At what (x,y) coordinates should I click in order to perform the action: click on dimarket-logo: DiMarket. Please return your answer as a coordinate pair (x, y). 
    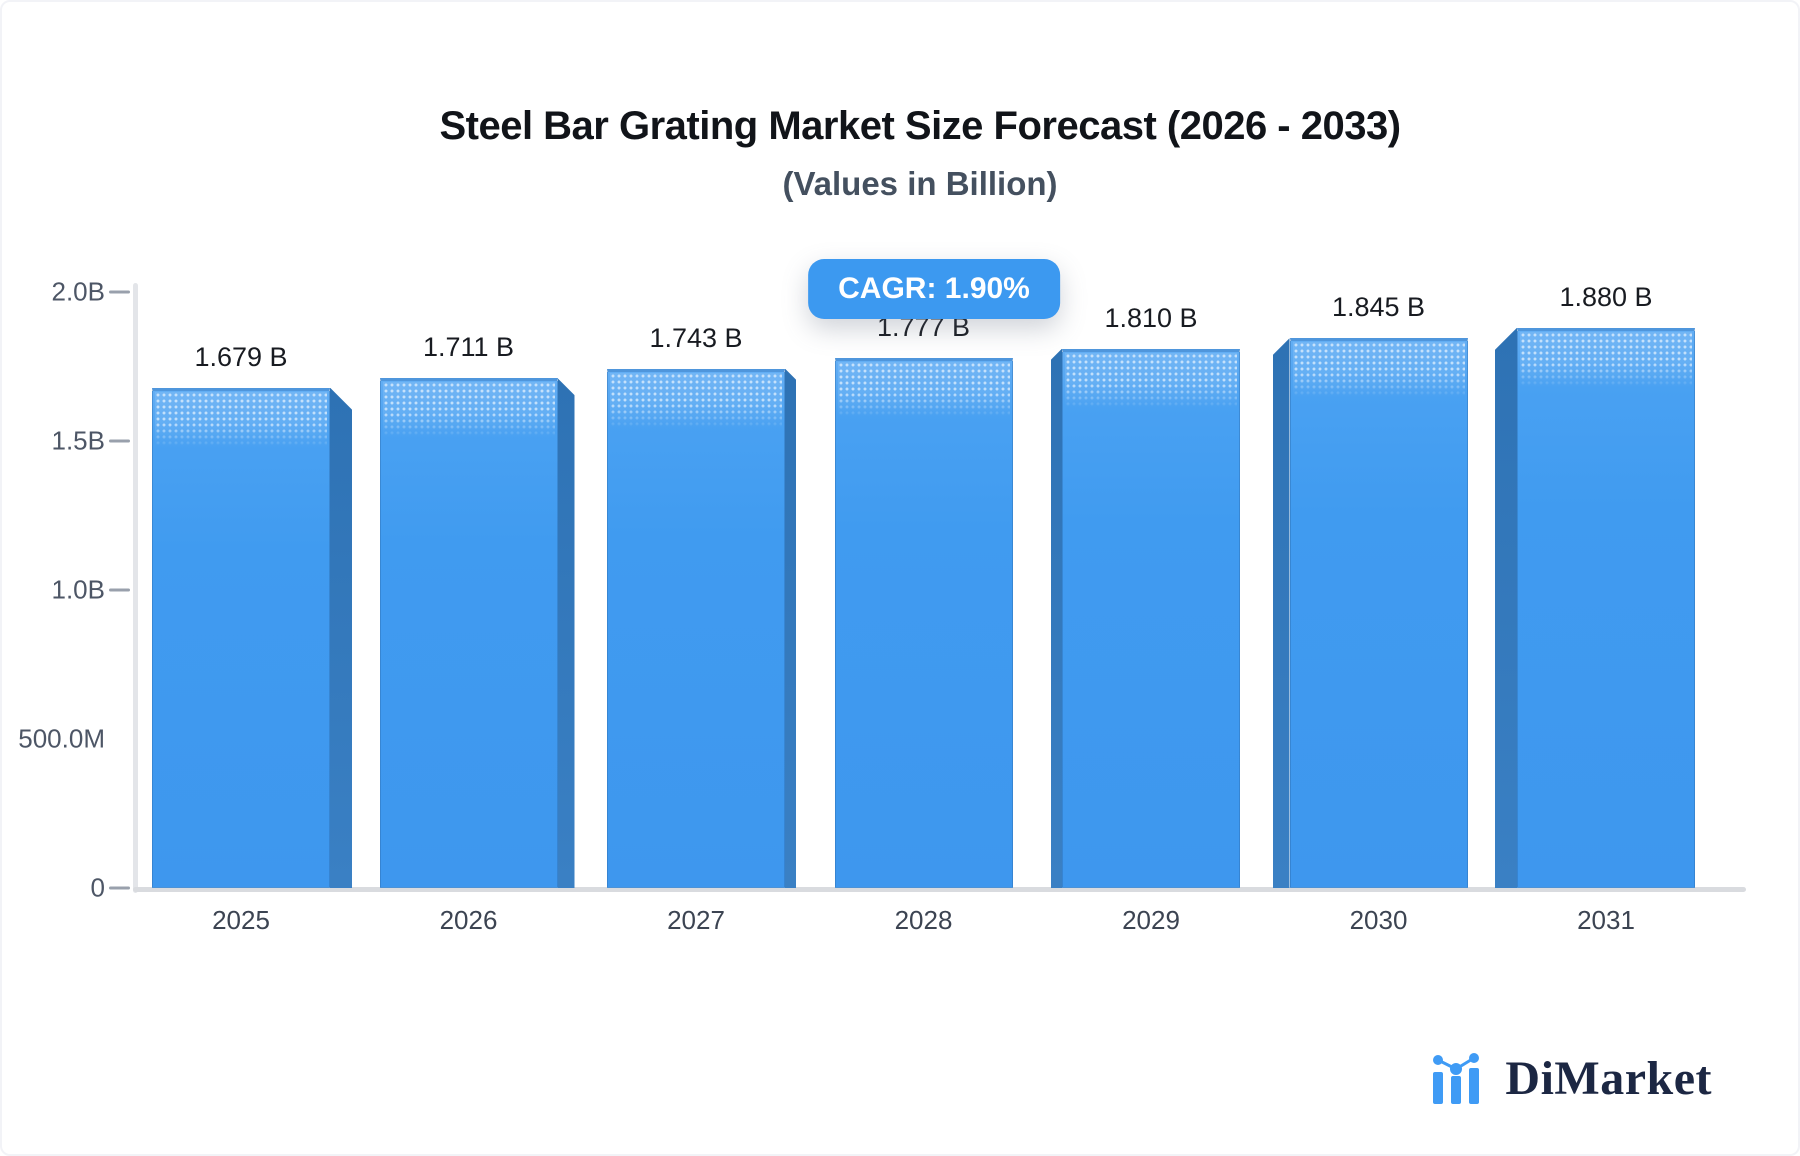
    Looking at the image, I should click on (1571, 1078).